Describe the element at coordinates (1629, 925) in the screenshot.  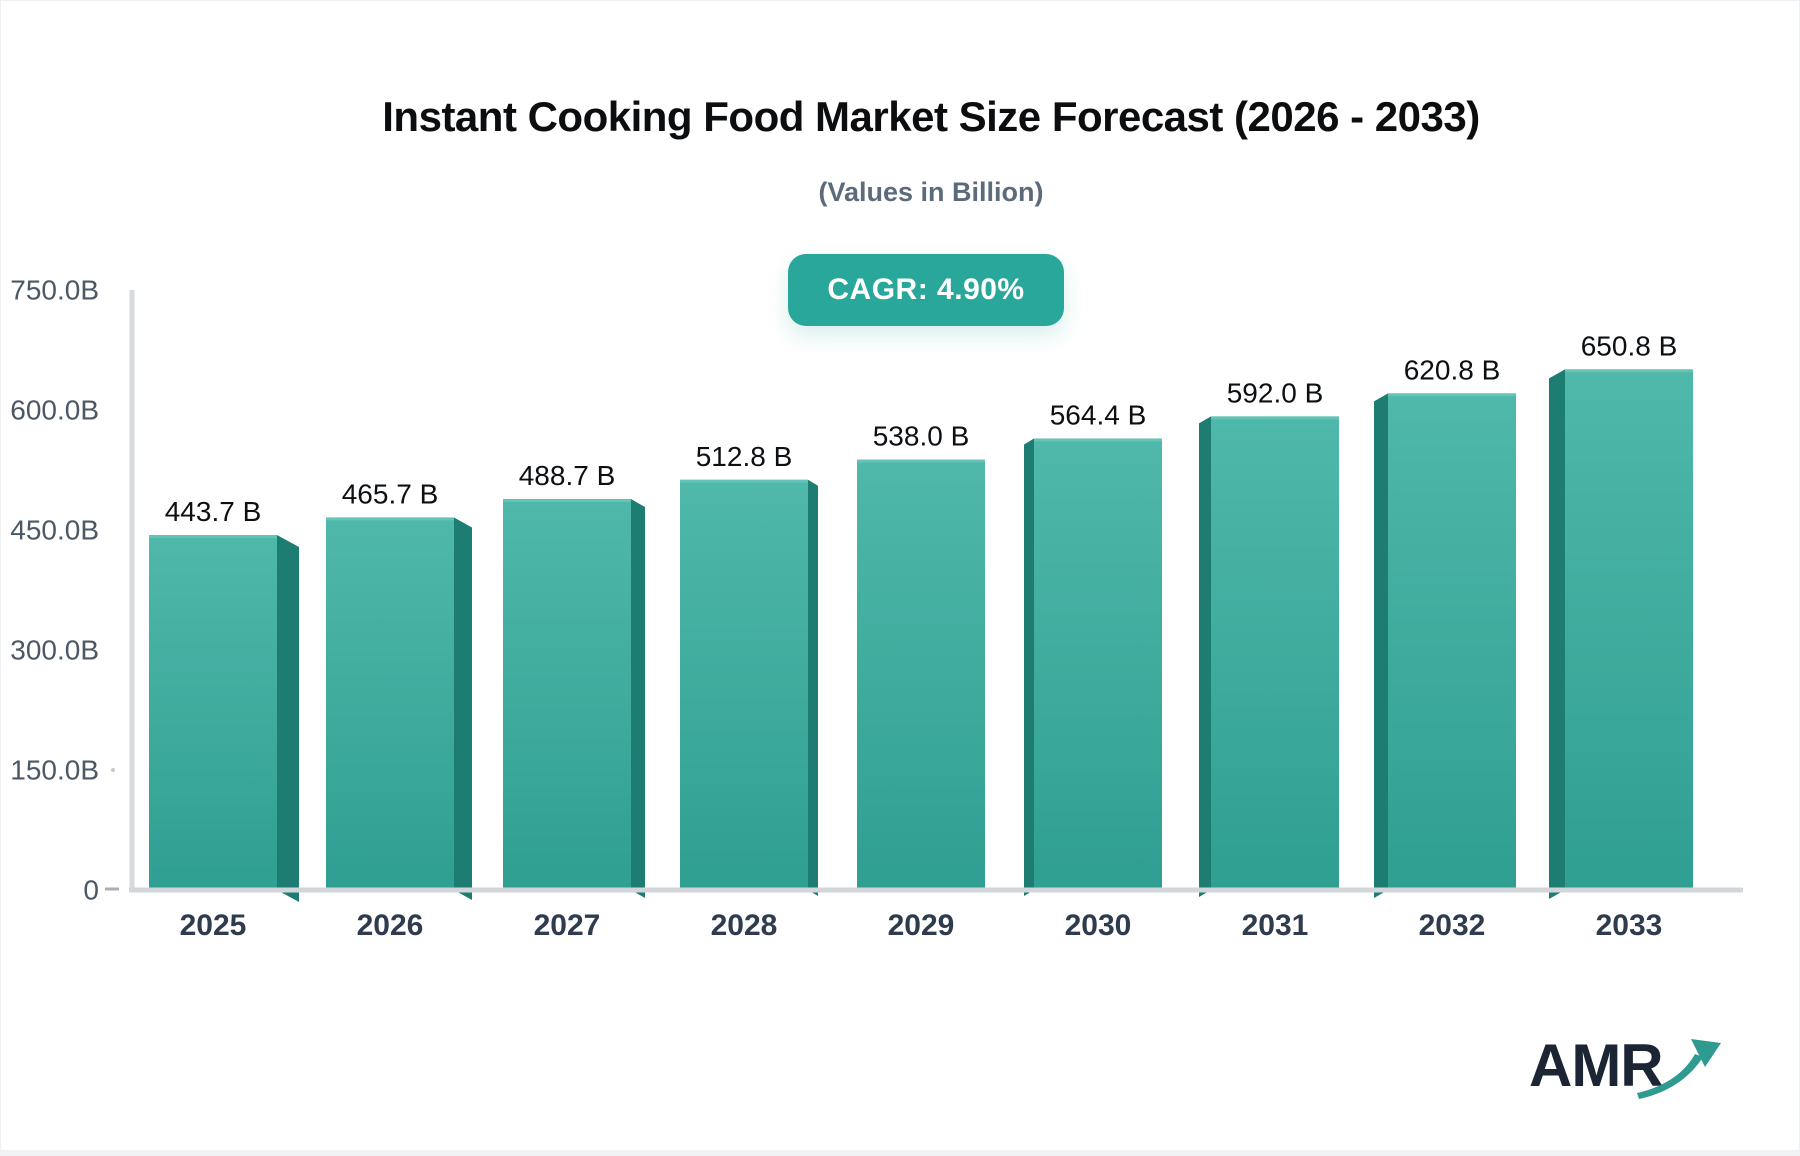
I see `x-axis-label: 2033` at that location.